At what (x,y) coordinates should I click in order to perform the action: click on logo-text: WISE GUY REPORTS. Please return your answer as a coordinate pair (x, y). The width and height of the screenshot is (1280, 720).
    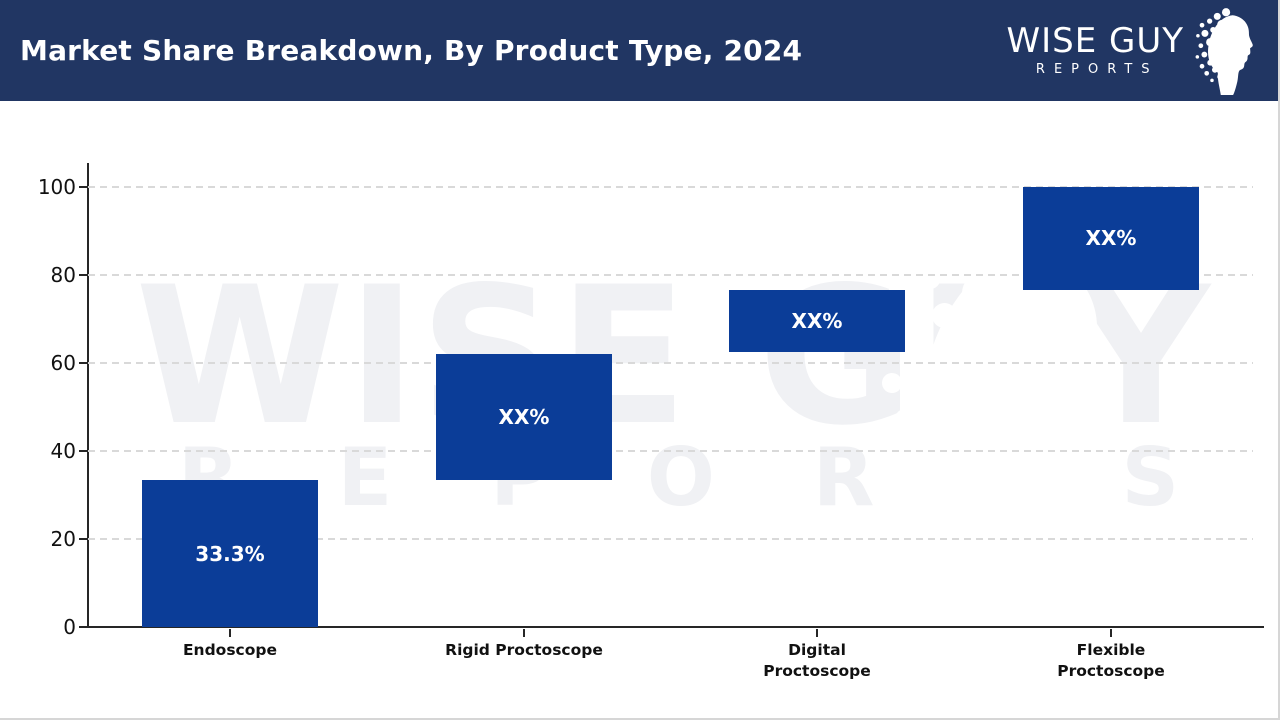
    Looking at the image, I should click on (1095, 50).